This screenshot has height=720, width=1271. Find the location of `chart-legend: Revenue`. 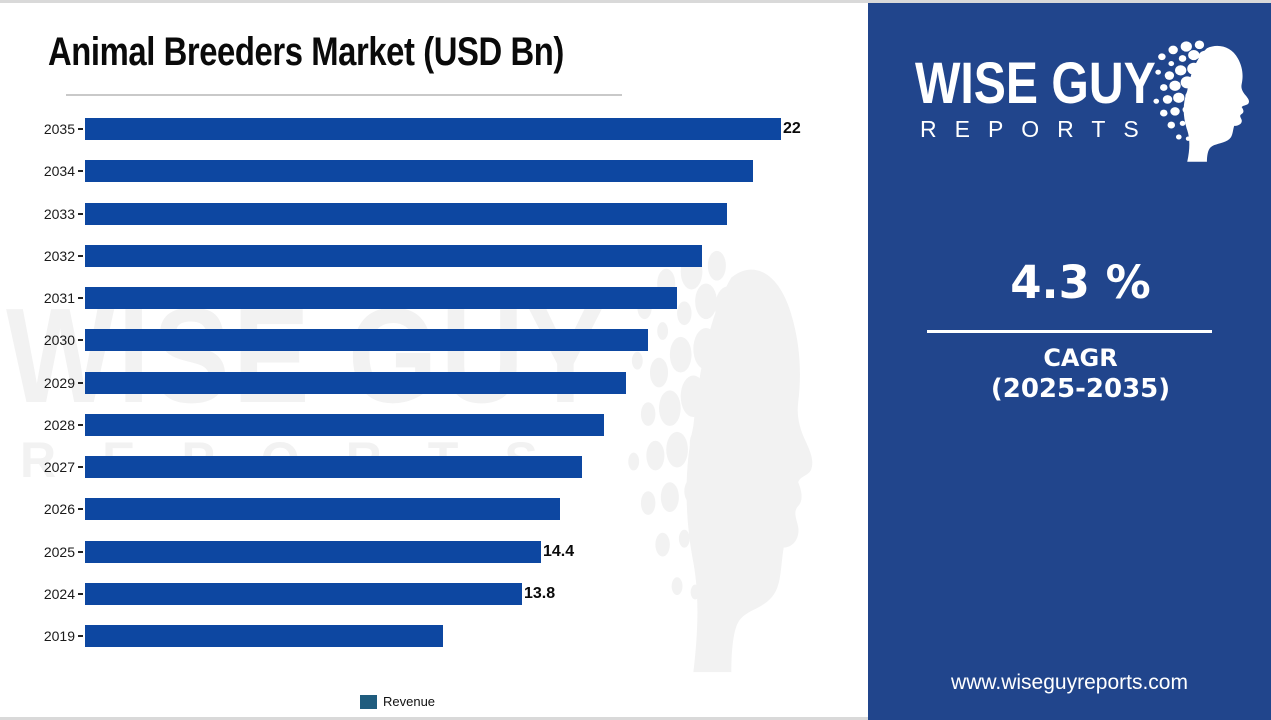

chart-legend: Revenue is located at coordinates (397, 702).